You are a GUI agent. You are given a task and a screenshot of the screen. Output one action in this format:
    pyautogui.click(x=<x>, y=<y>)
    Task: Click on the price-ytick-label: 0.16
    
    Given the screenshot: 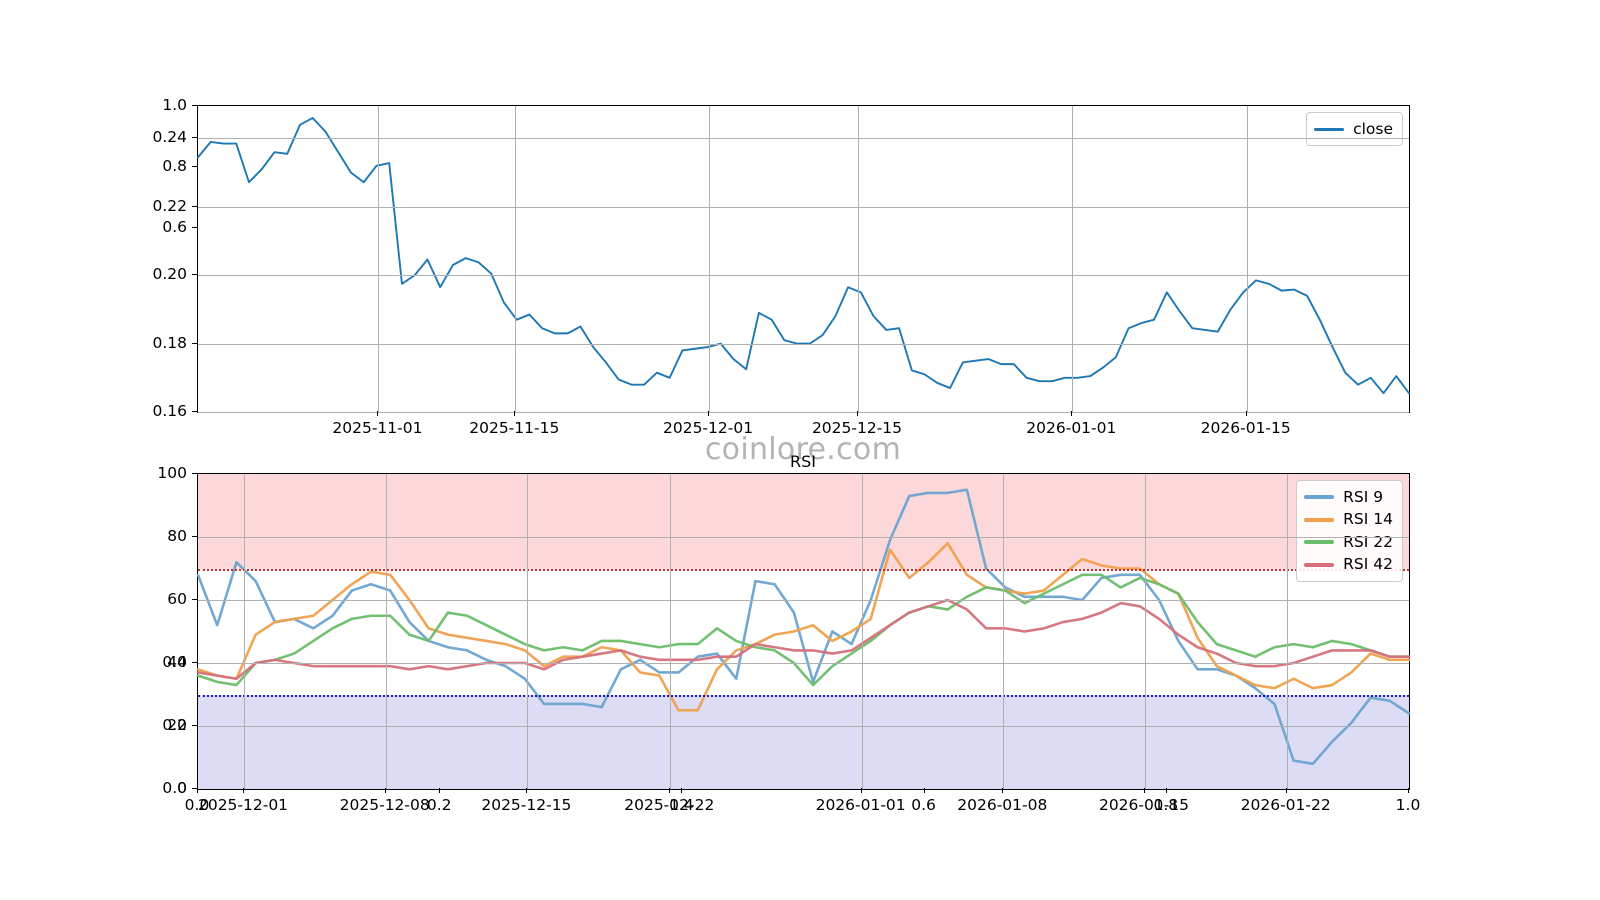 What is the action you would take?
    pyautogui.click(x=169, y=411)
    